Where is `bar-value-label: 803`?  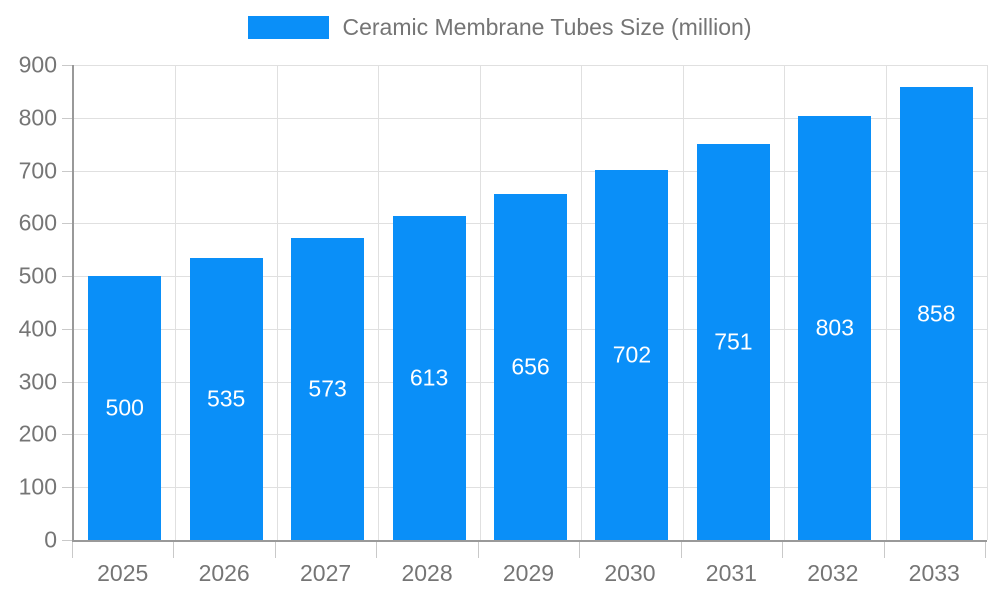
bar-value-label: 803 is located at coordinates (835, 327).